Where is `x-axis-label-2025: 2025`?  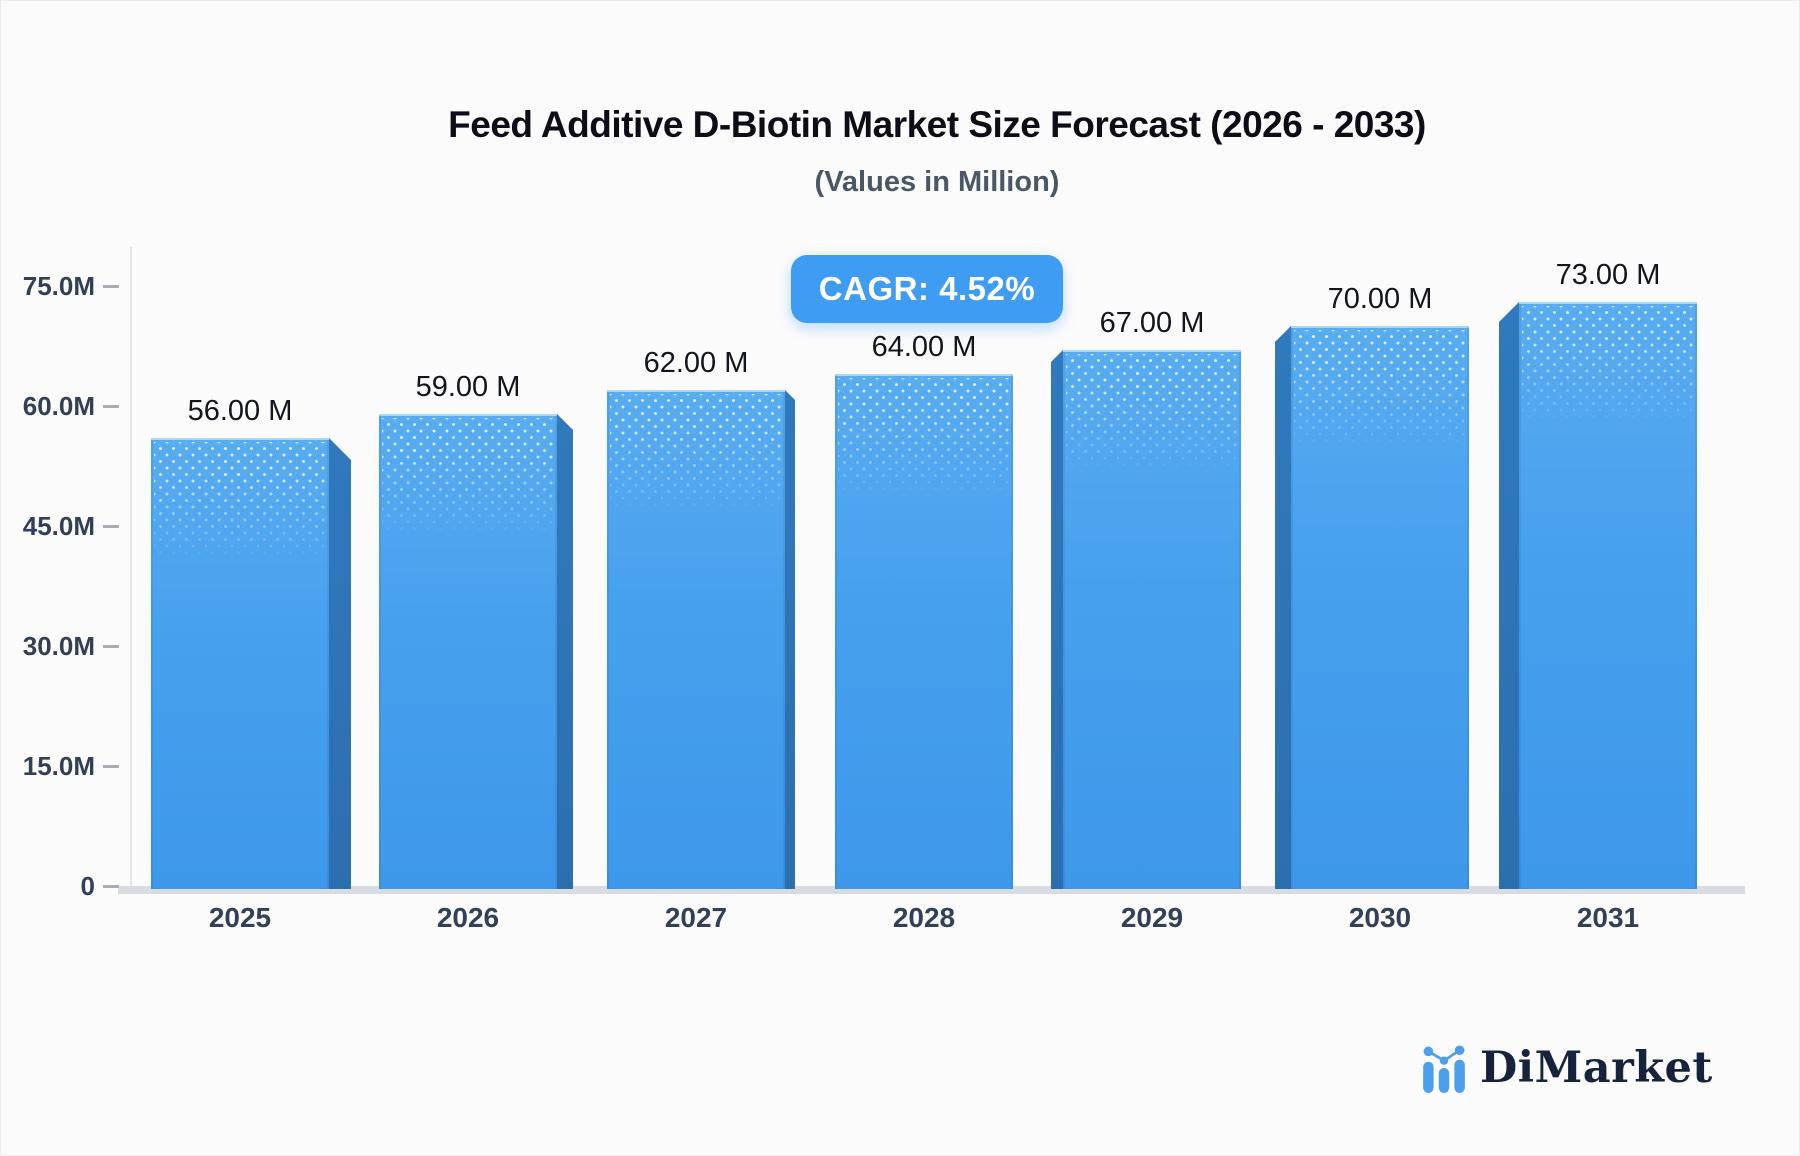
x-axis-label-2025: 2025 is located at coordinates (240, 917).